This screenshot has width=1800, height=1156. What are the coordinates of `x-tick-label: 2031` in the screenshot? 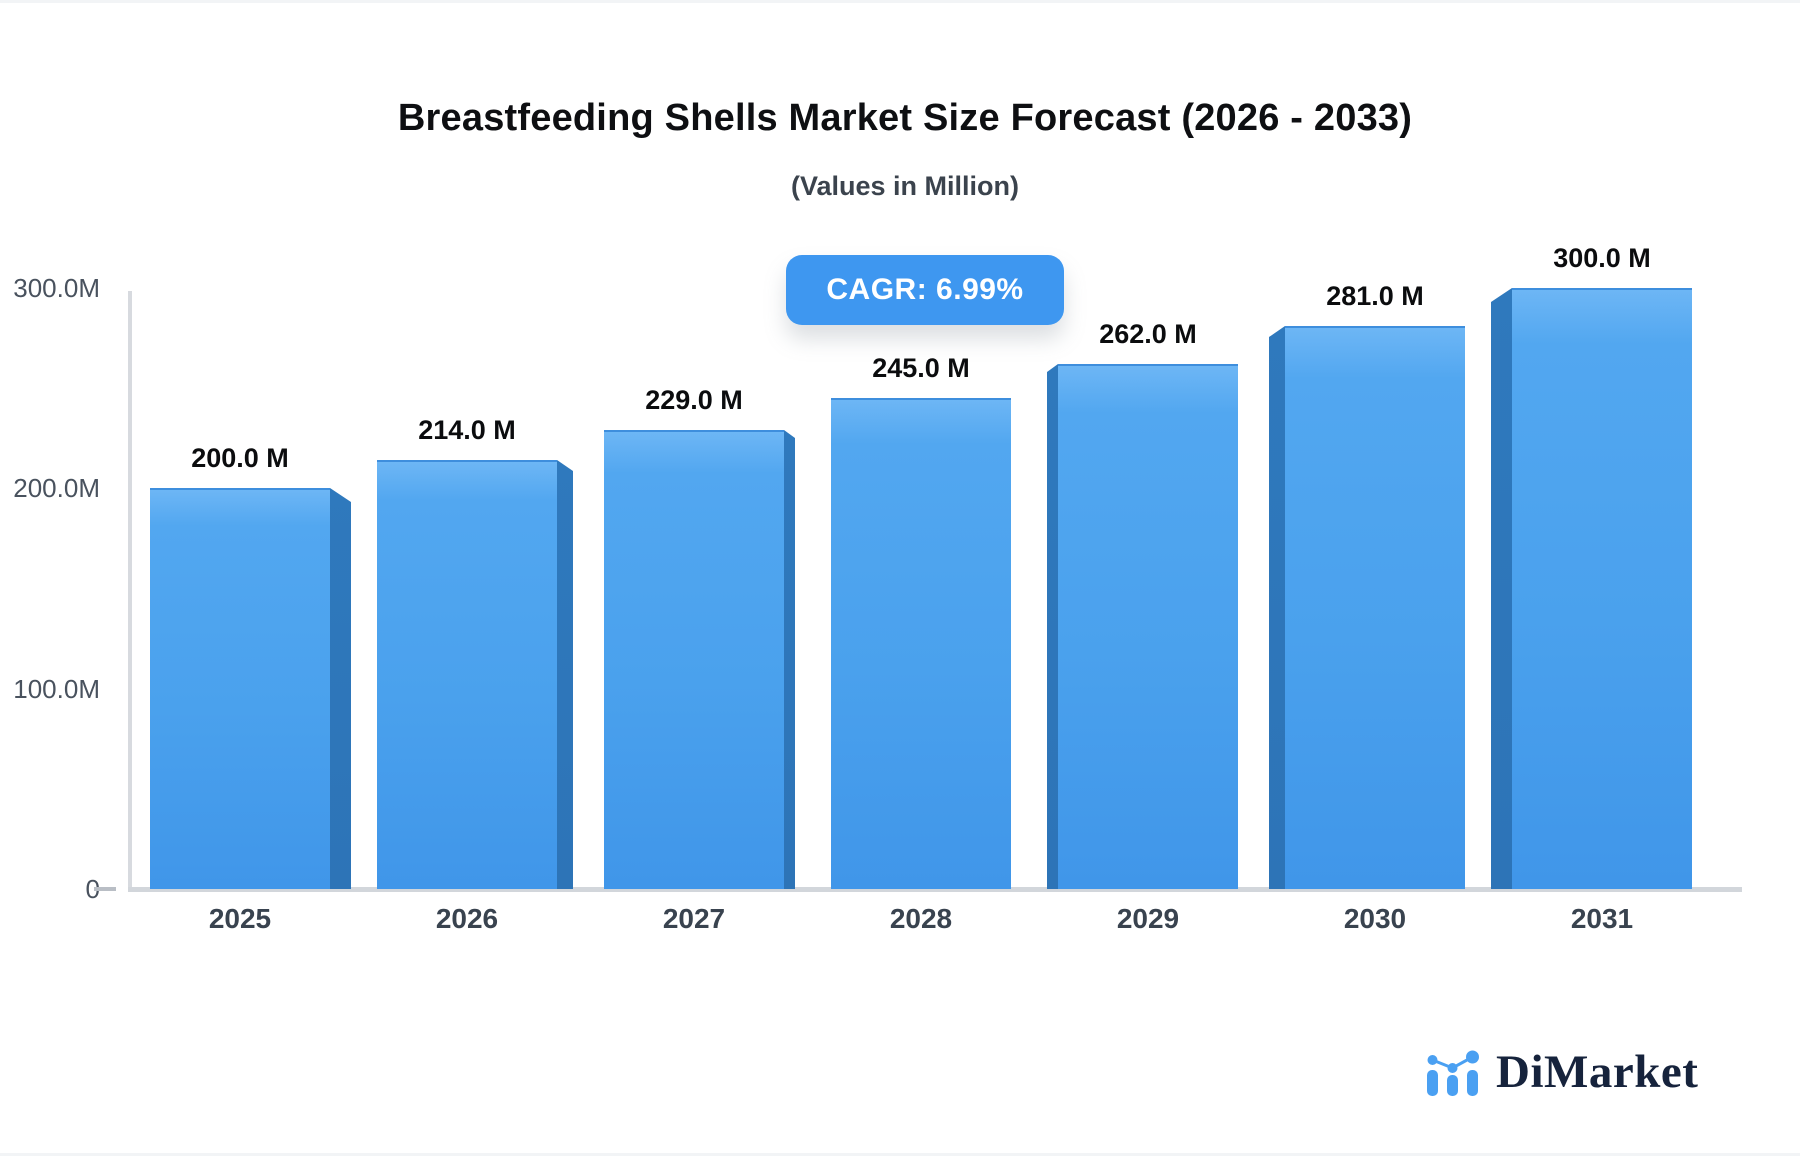 It's located at (1602, 918).